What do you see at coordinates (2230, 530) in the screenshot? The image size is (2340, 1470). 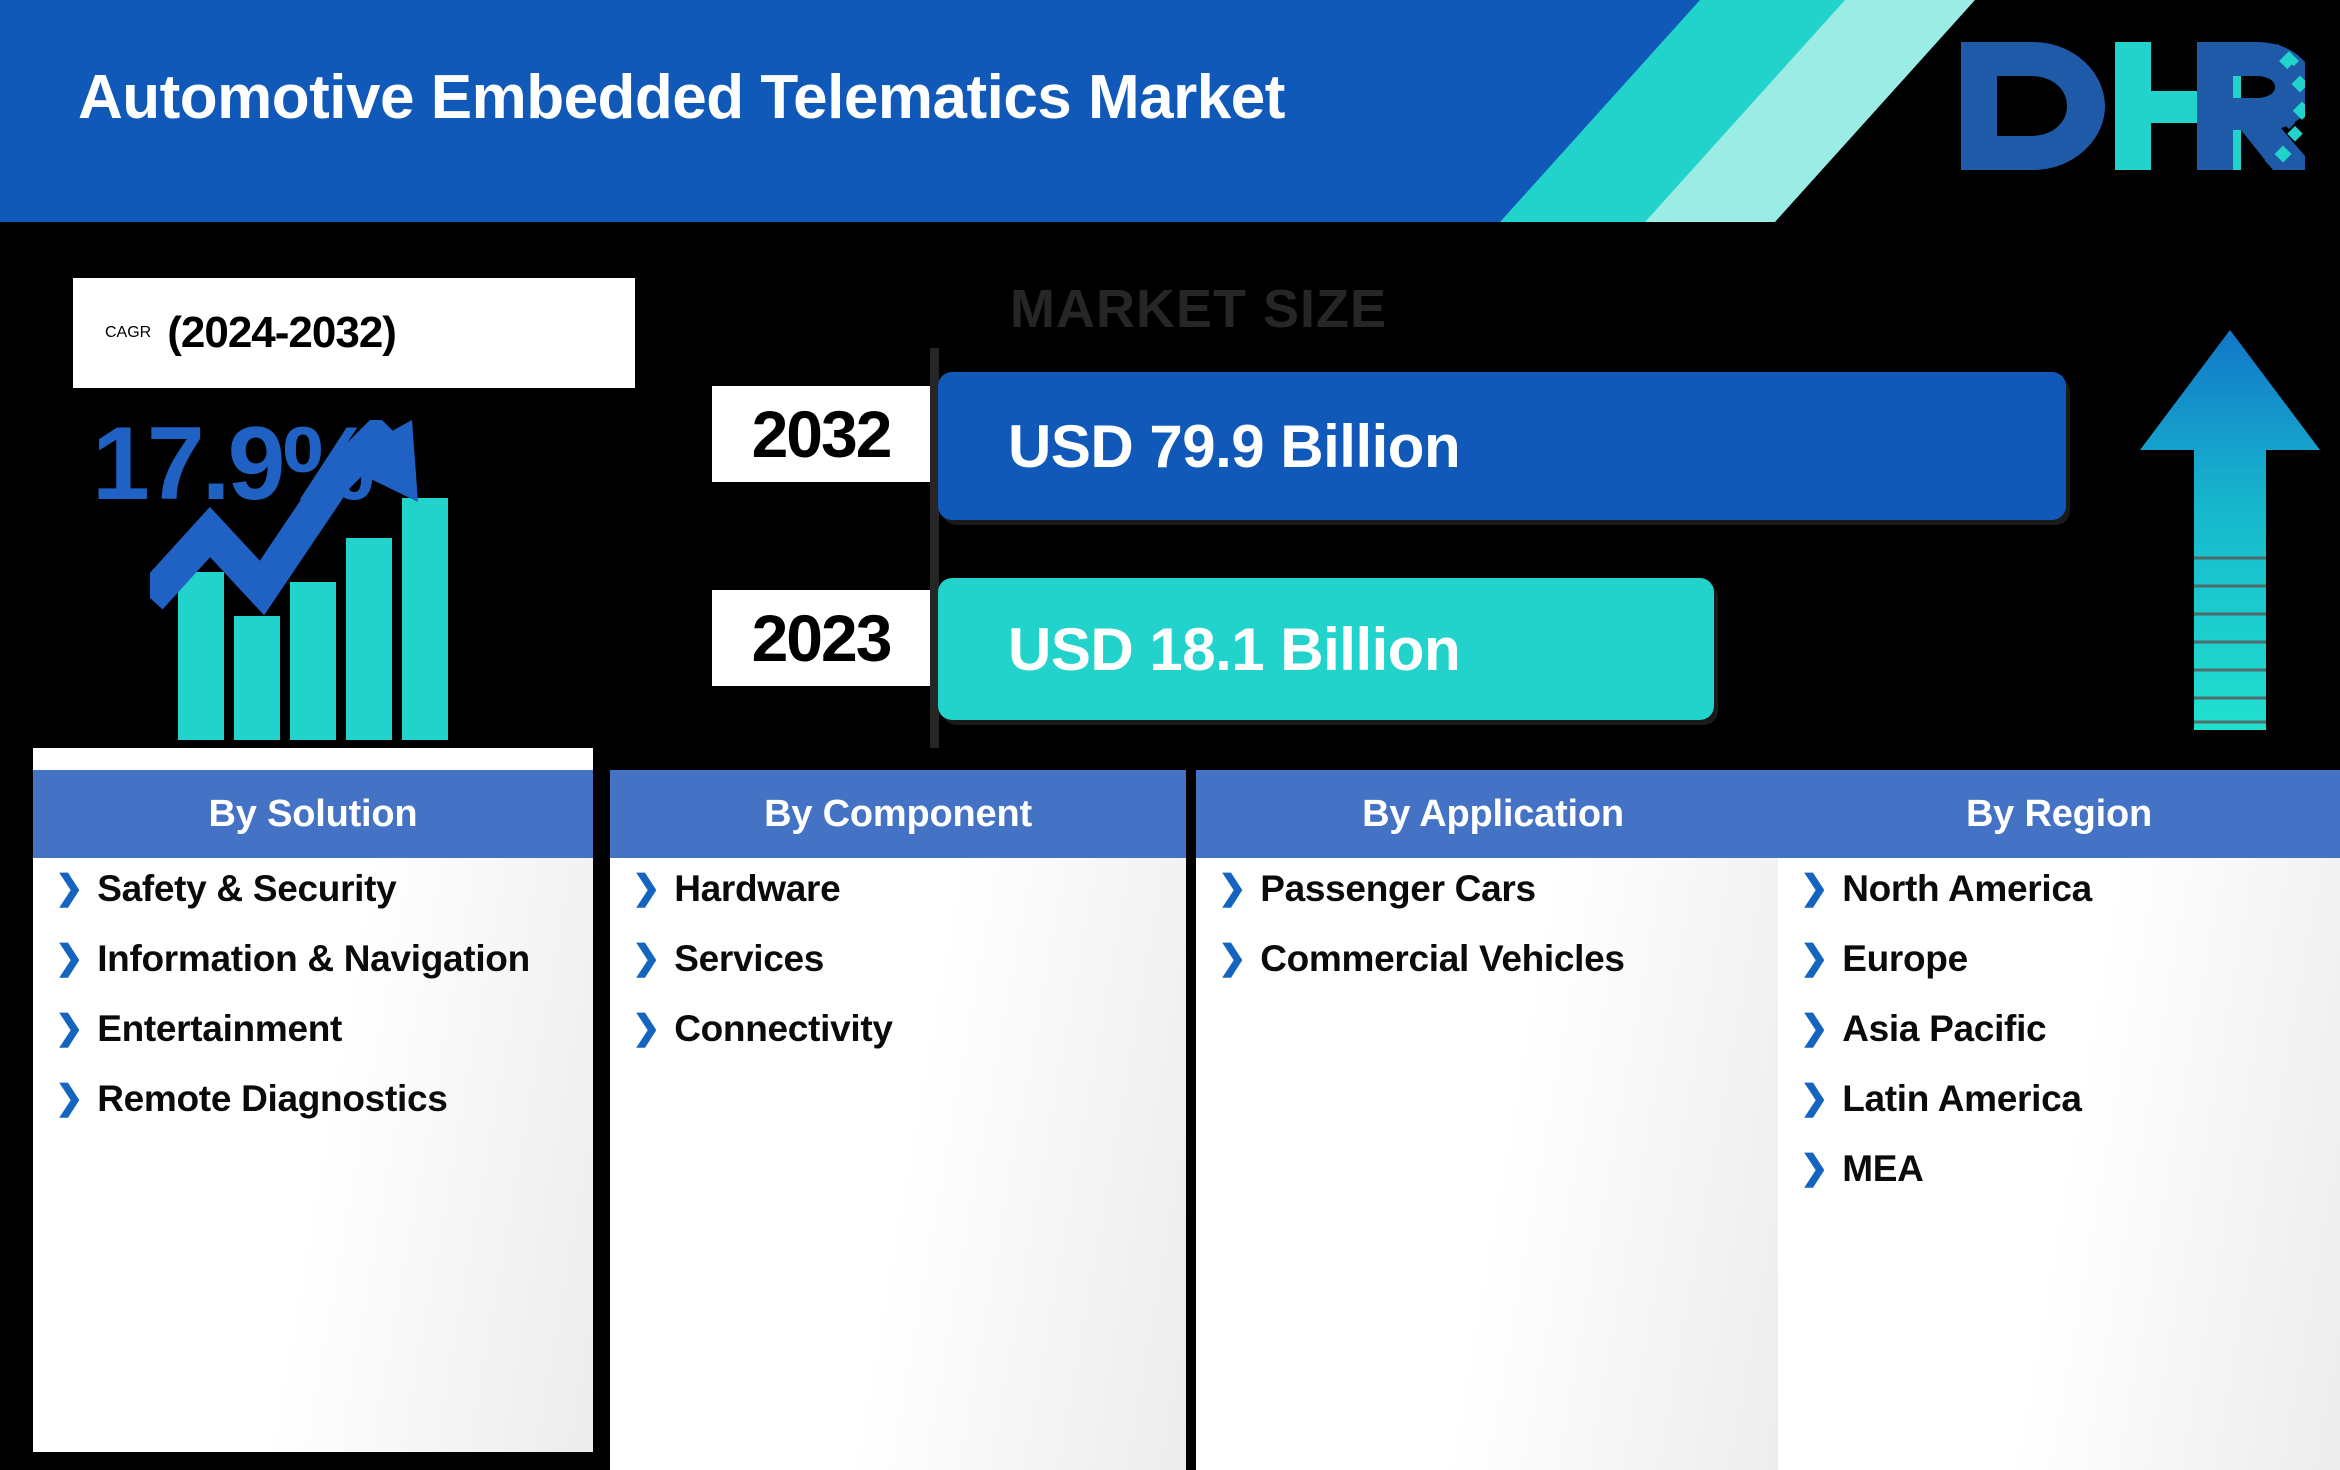 I see `upward-growth-arrow-icon` at bounding box center [2230, 530].